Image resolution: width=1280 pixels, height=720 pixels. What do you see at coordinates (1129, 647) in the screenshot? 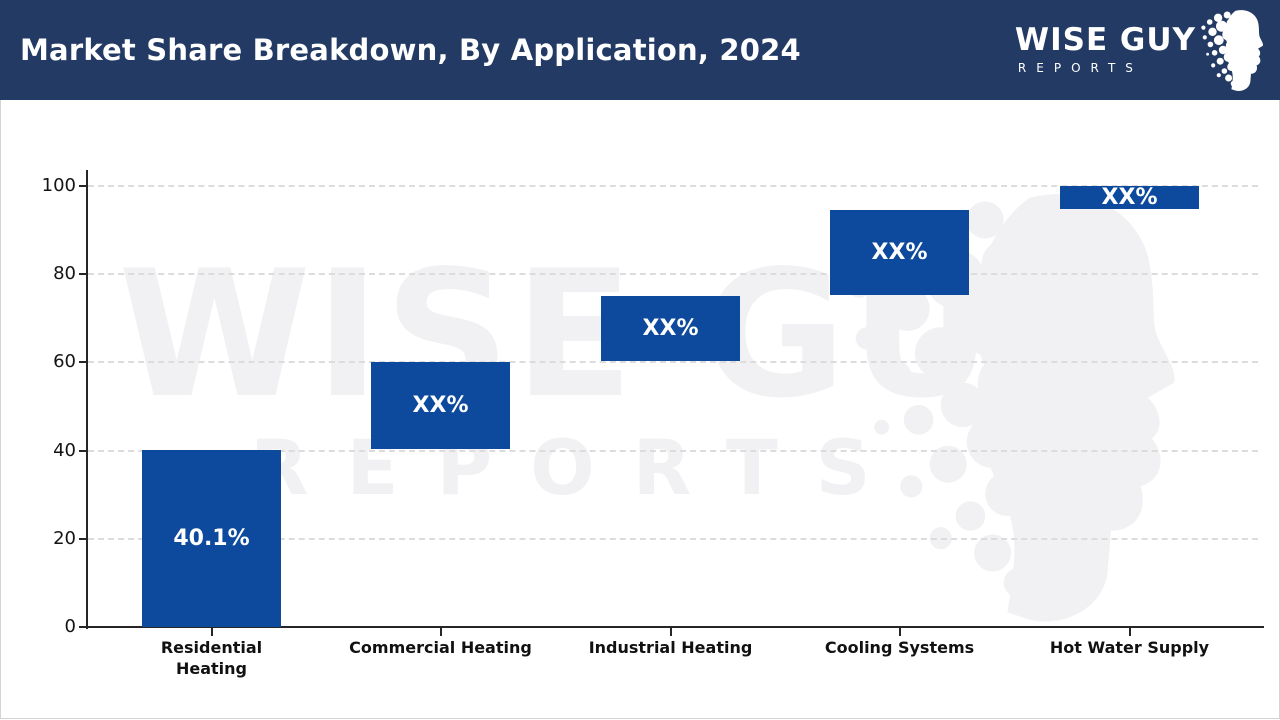
I see `category-label-hot-water-supply: Hot Water Supply` at bounding box center [1129, 647].